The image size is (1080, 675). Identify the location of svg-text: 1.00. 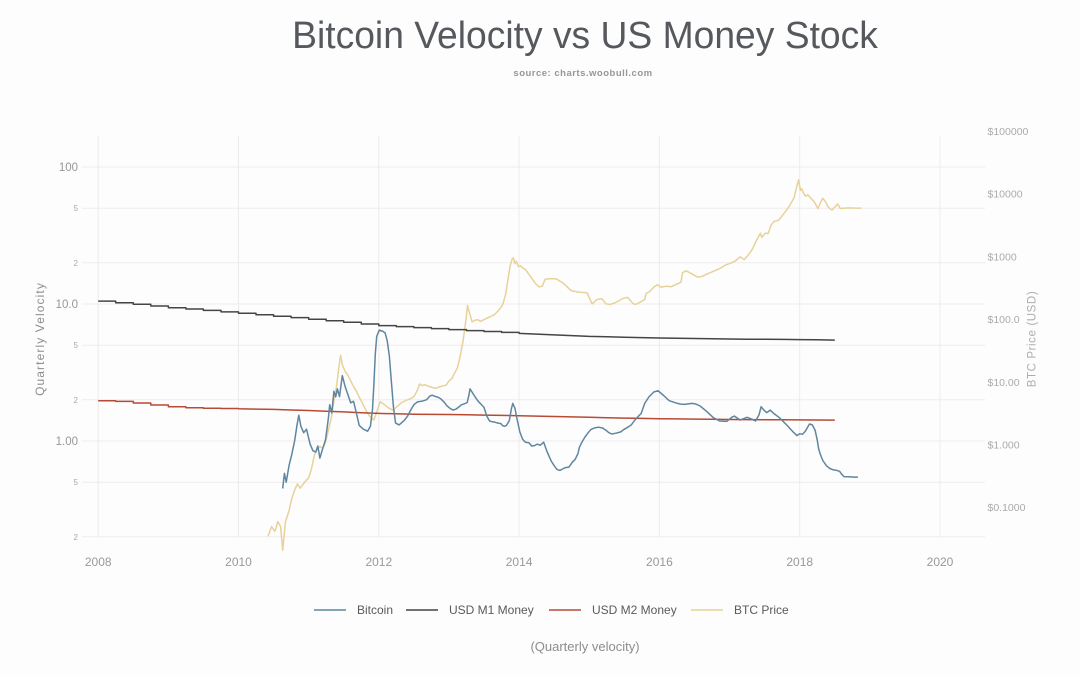
(67, 442).